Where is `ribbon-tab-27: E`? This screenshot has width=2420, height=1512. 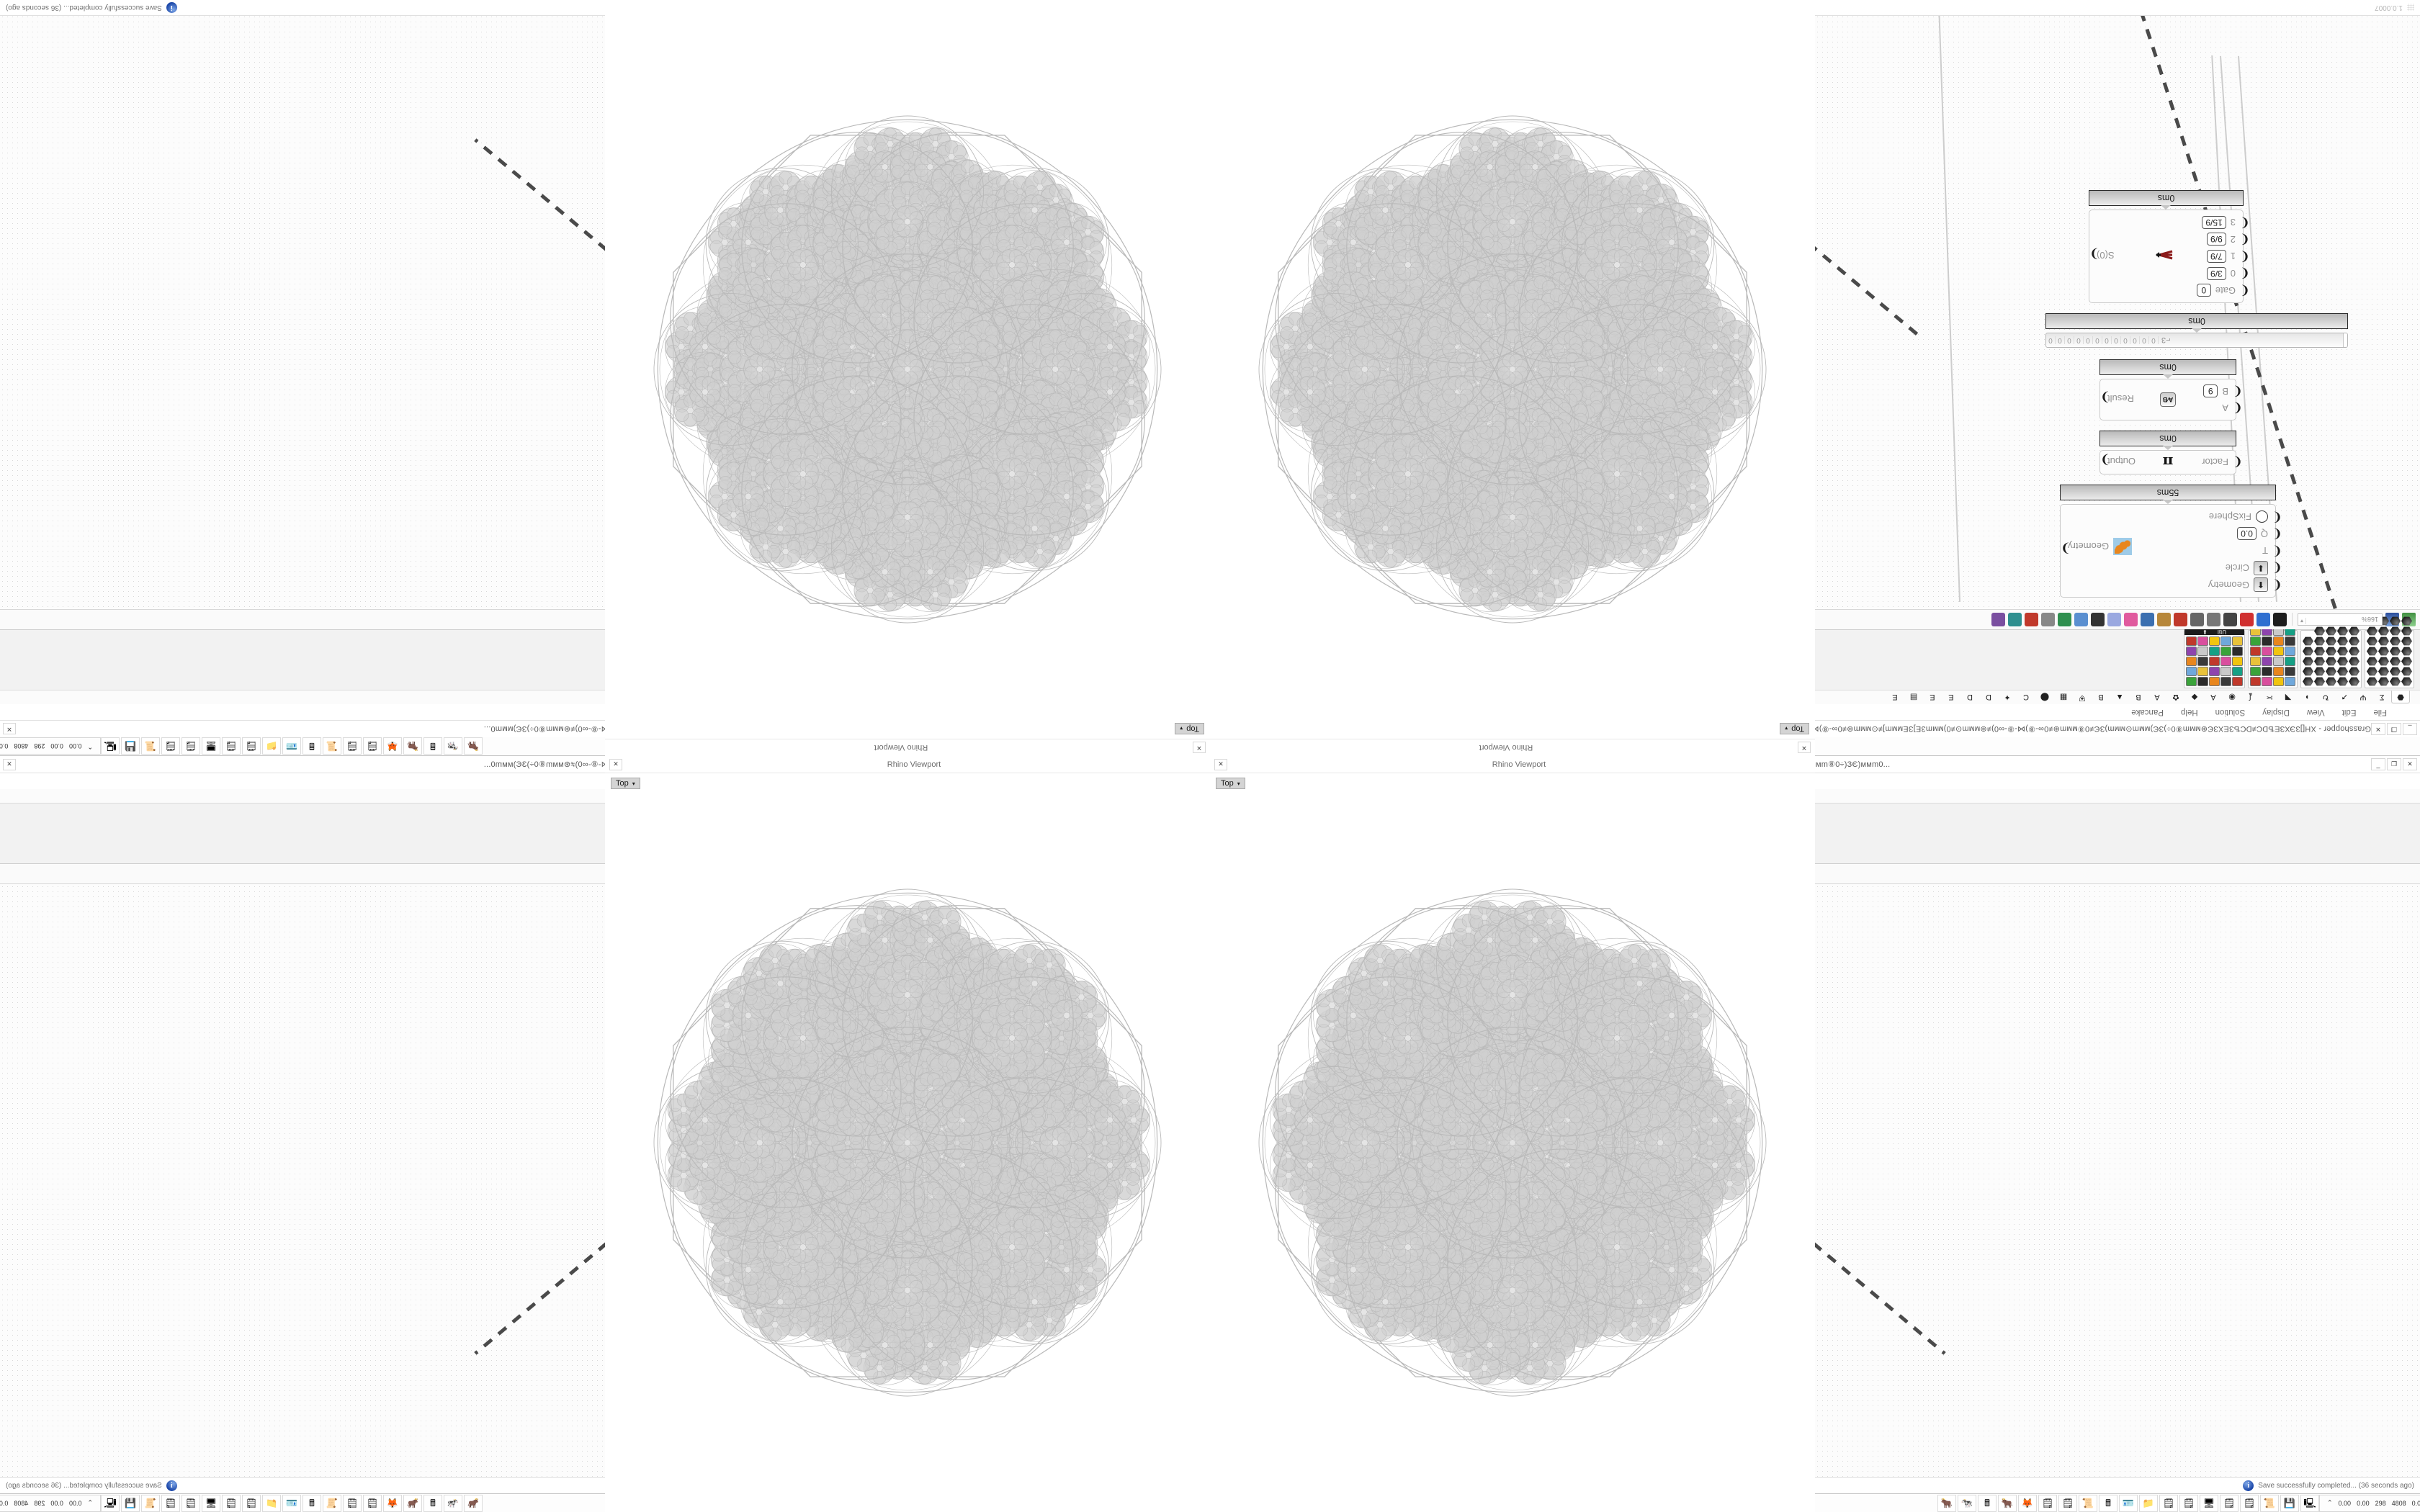
ribbon-tab-27: E is located at coordinates (1895, 697).